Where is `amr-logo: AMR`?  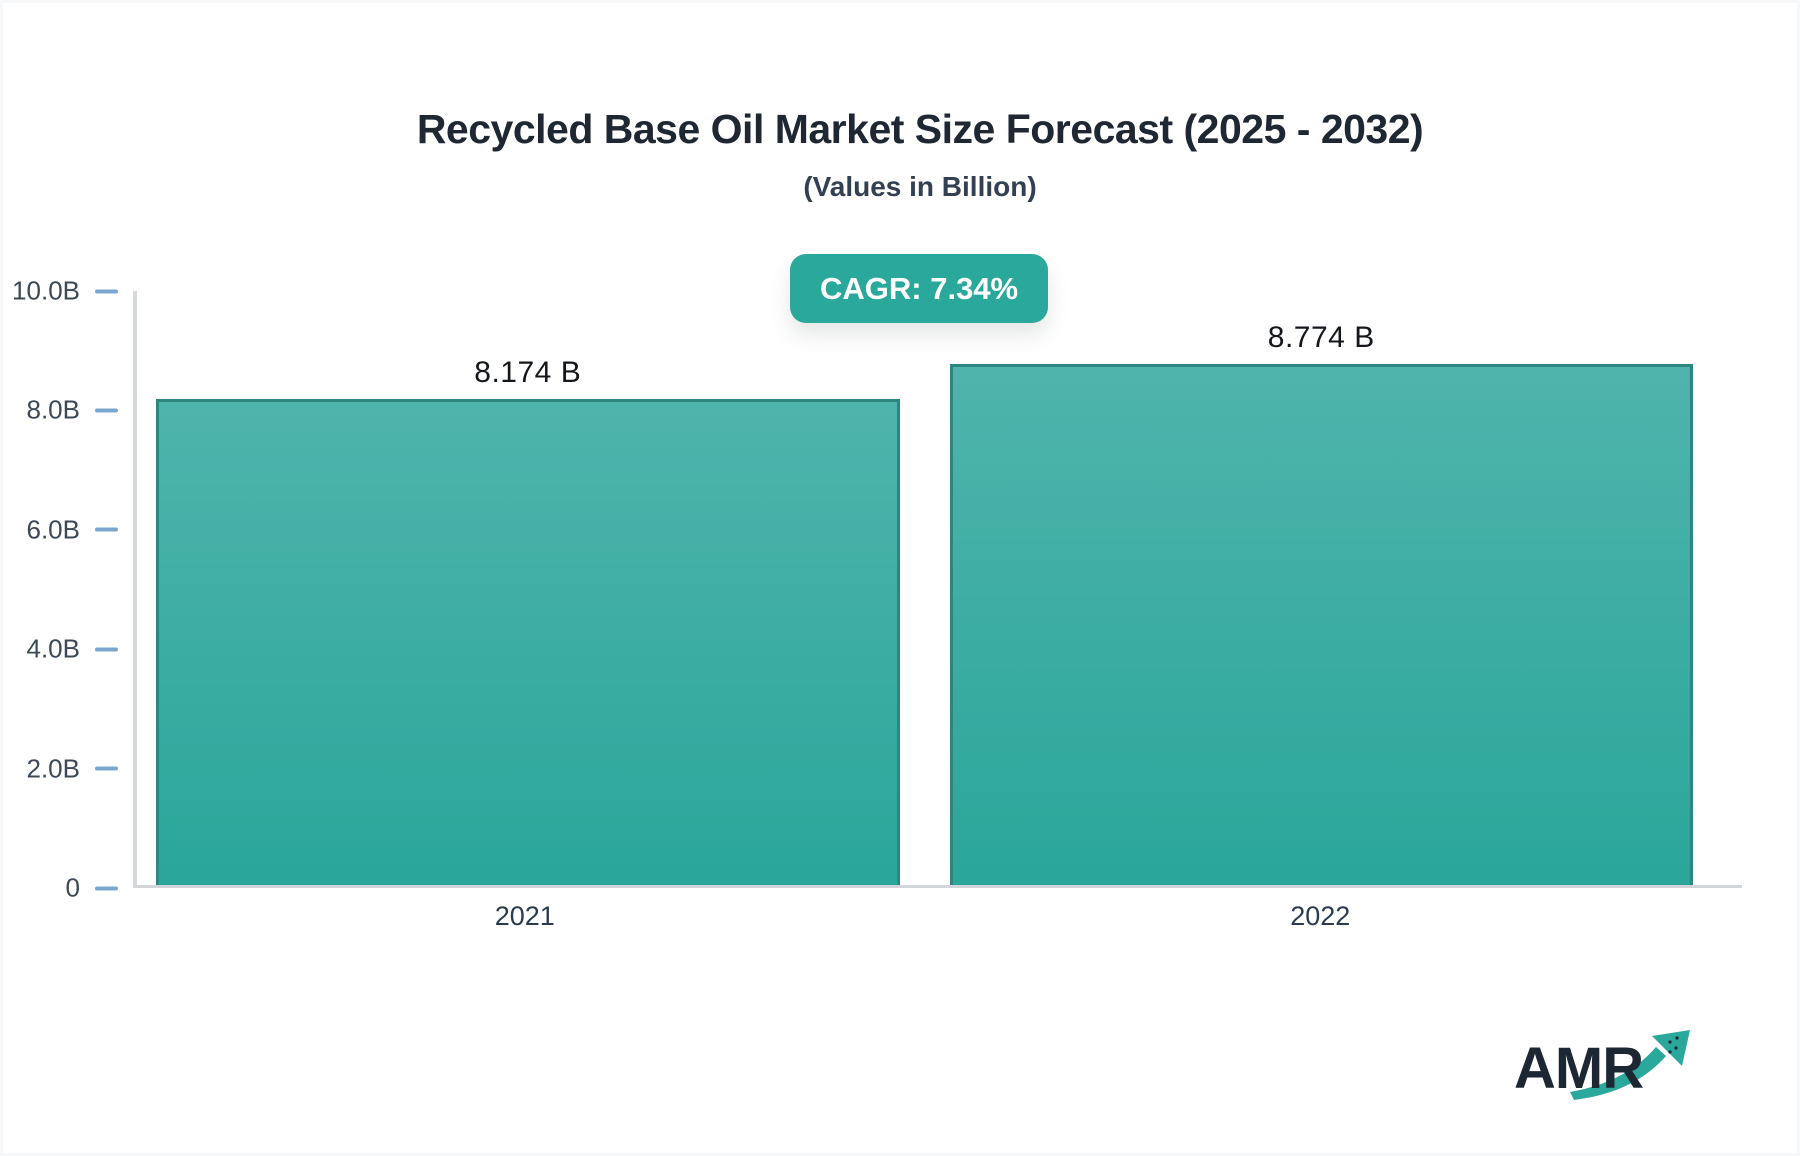
amr-logo: AMR is located at coordinates (1609, 1068).